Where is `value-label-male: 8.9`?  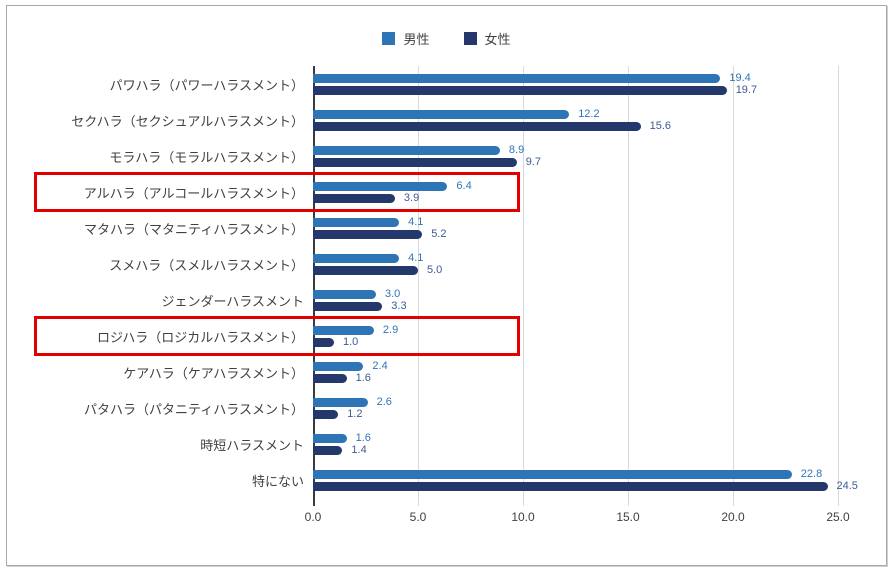 value-label-male: 8.9 is located at coordinates (516, 150).